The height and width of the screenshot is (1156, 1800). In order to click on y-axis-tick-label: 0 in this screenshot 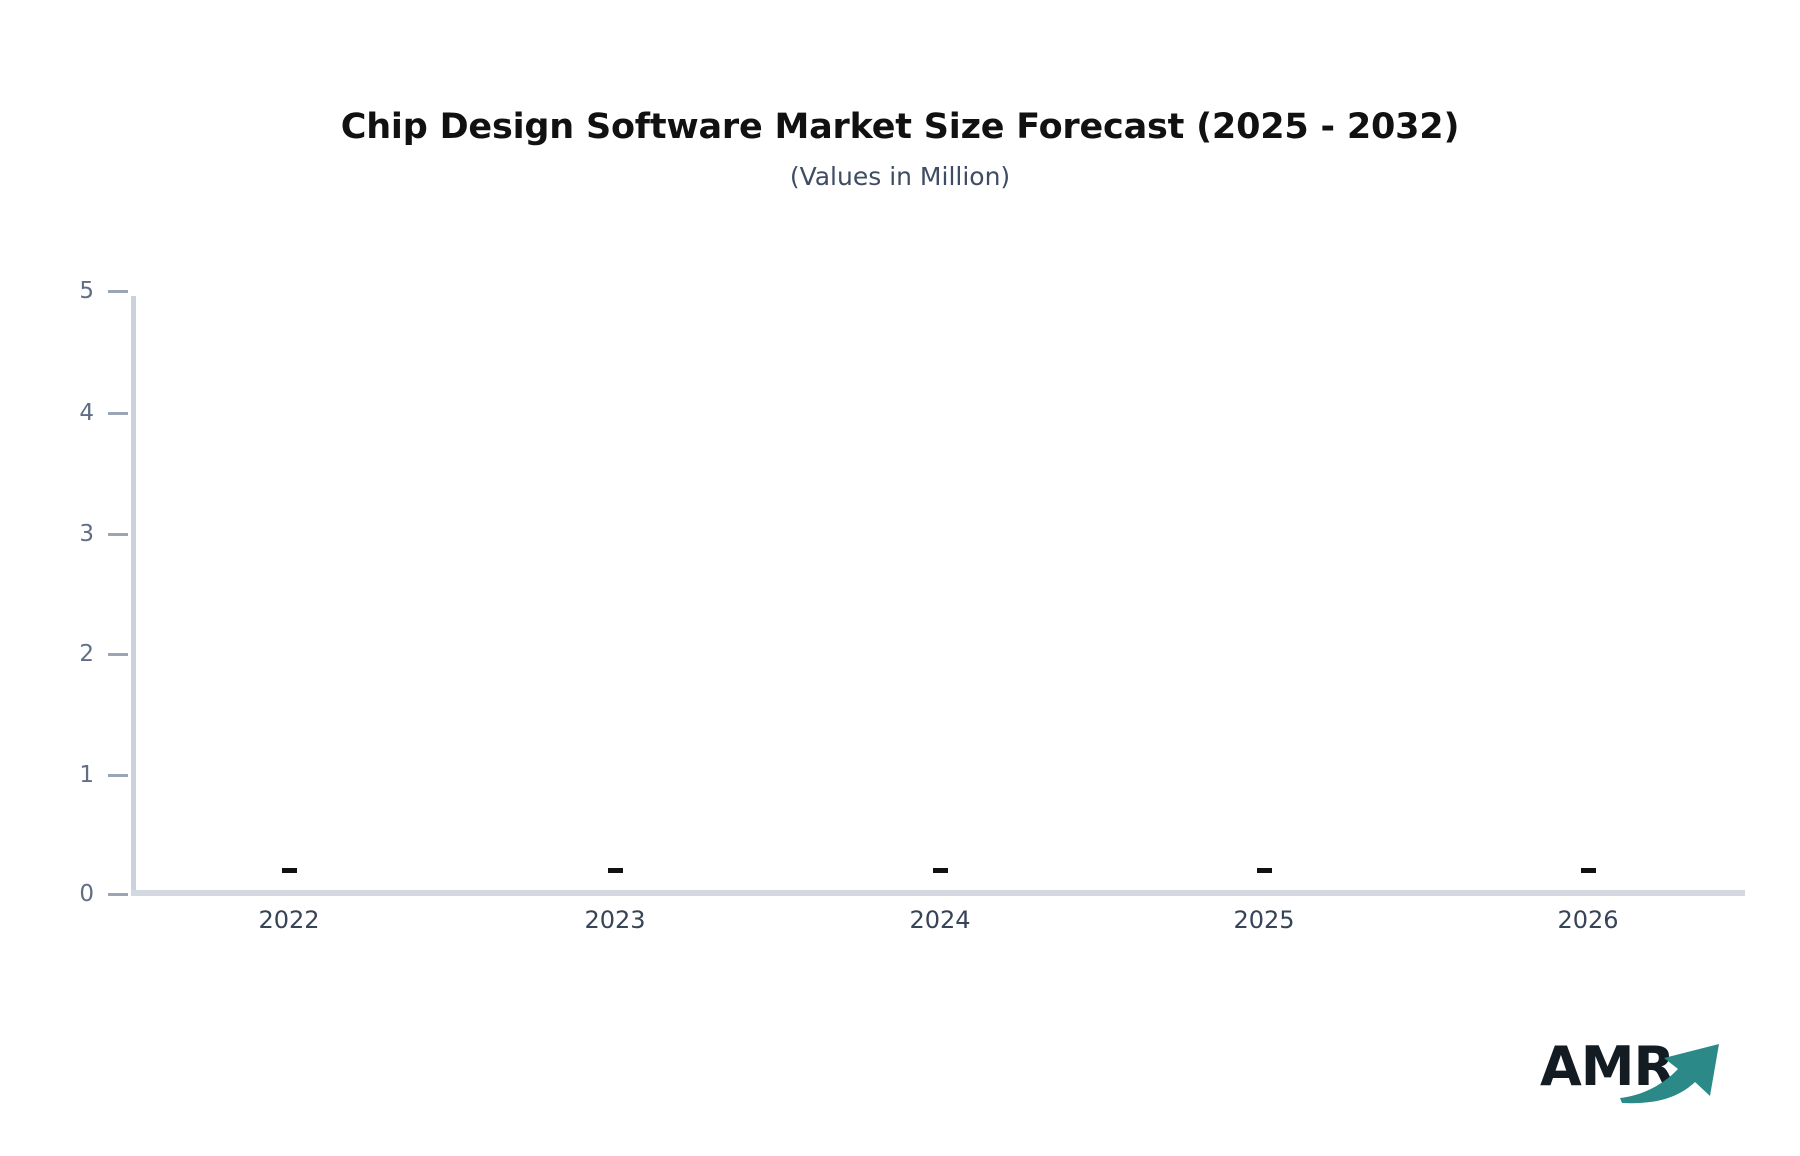, I will do `click(86, 893)`.